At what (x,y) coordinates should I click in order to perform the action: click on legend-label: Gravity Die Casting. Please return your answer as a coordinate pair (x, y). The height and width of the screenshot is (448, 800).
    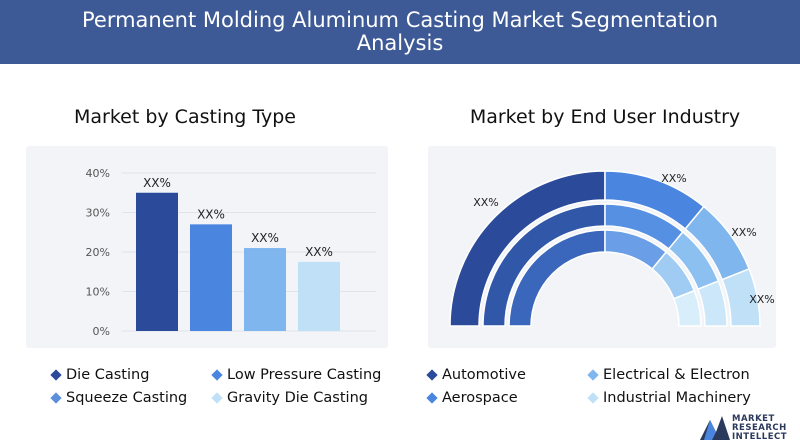
    Looking at the image, I should click on (297, 398).